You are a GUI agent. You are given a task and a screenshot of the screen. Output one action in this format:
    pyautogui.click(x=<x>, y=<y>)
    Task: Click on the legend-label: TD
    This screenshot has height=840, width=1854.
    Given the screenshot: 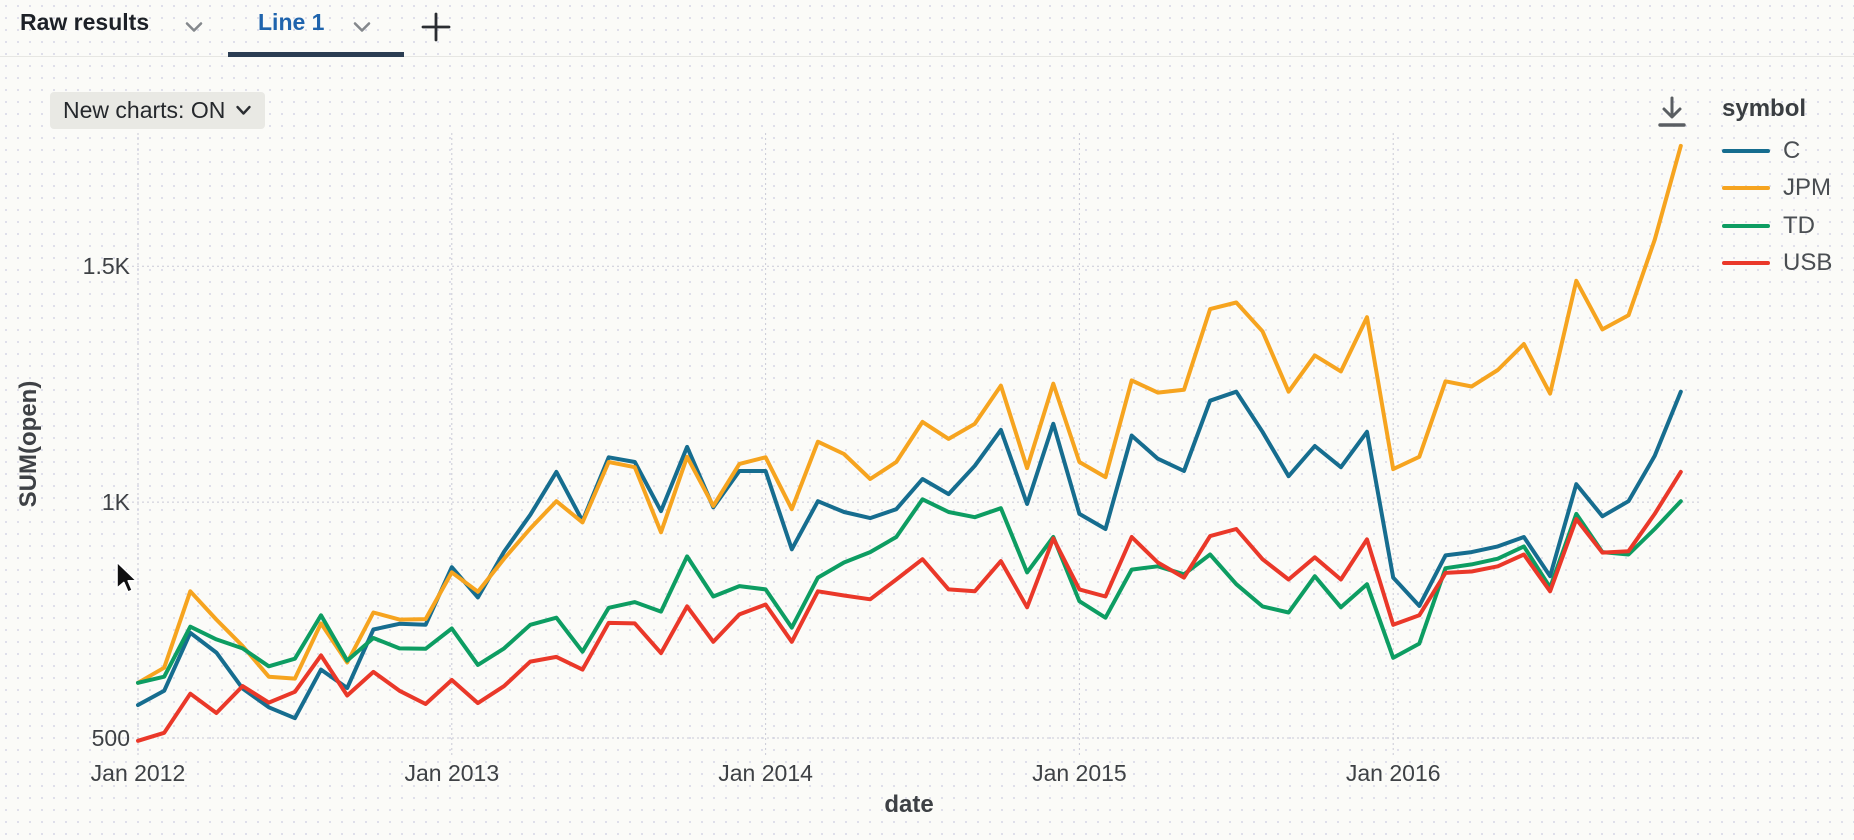 What is the action you would take?
    pyautogui.click(x=1799, y=225)
    